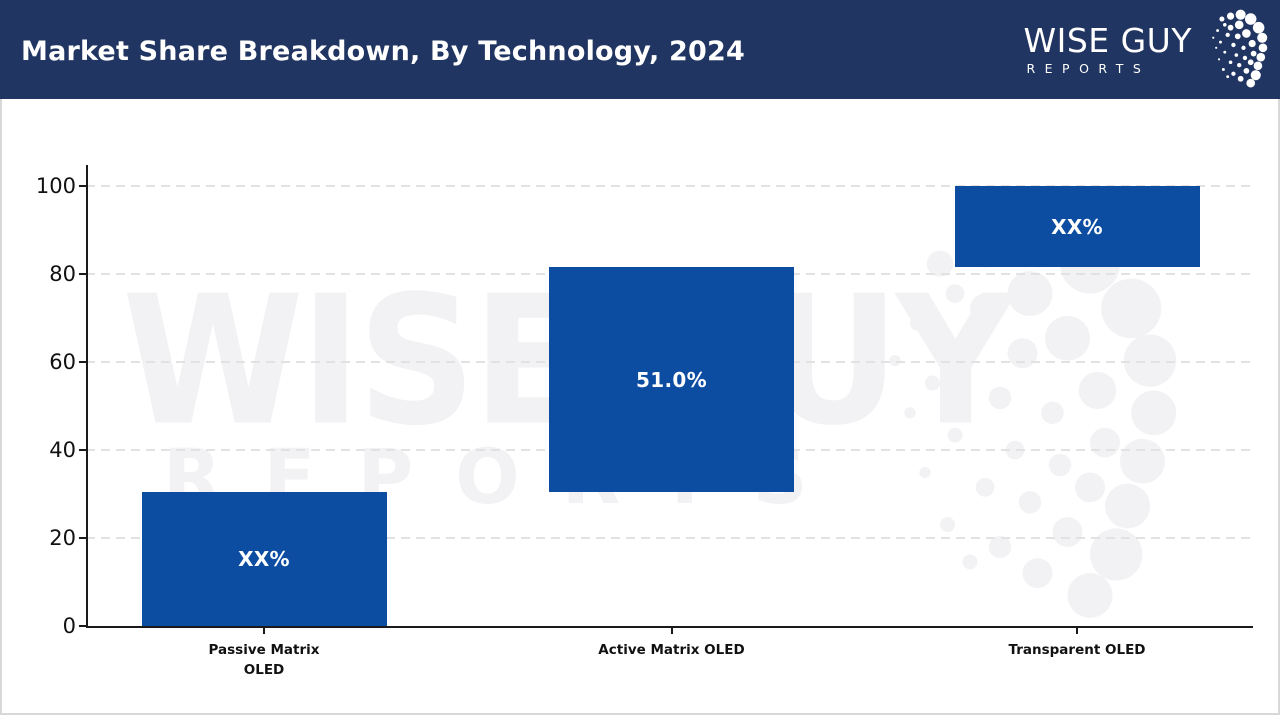 The width and height of the screenshot is (1280, 720). I want to click on y-tick-label: 60, so click(62, 362).